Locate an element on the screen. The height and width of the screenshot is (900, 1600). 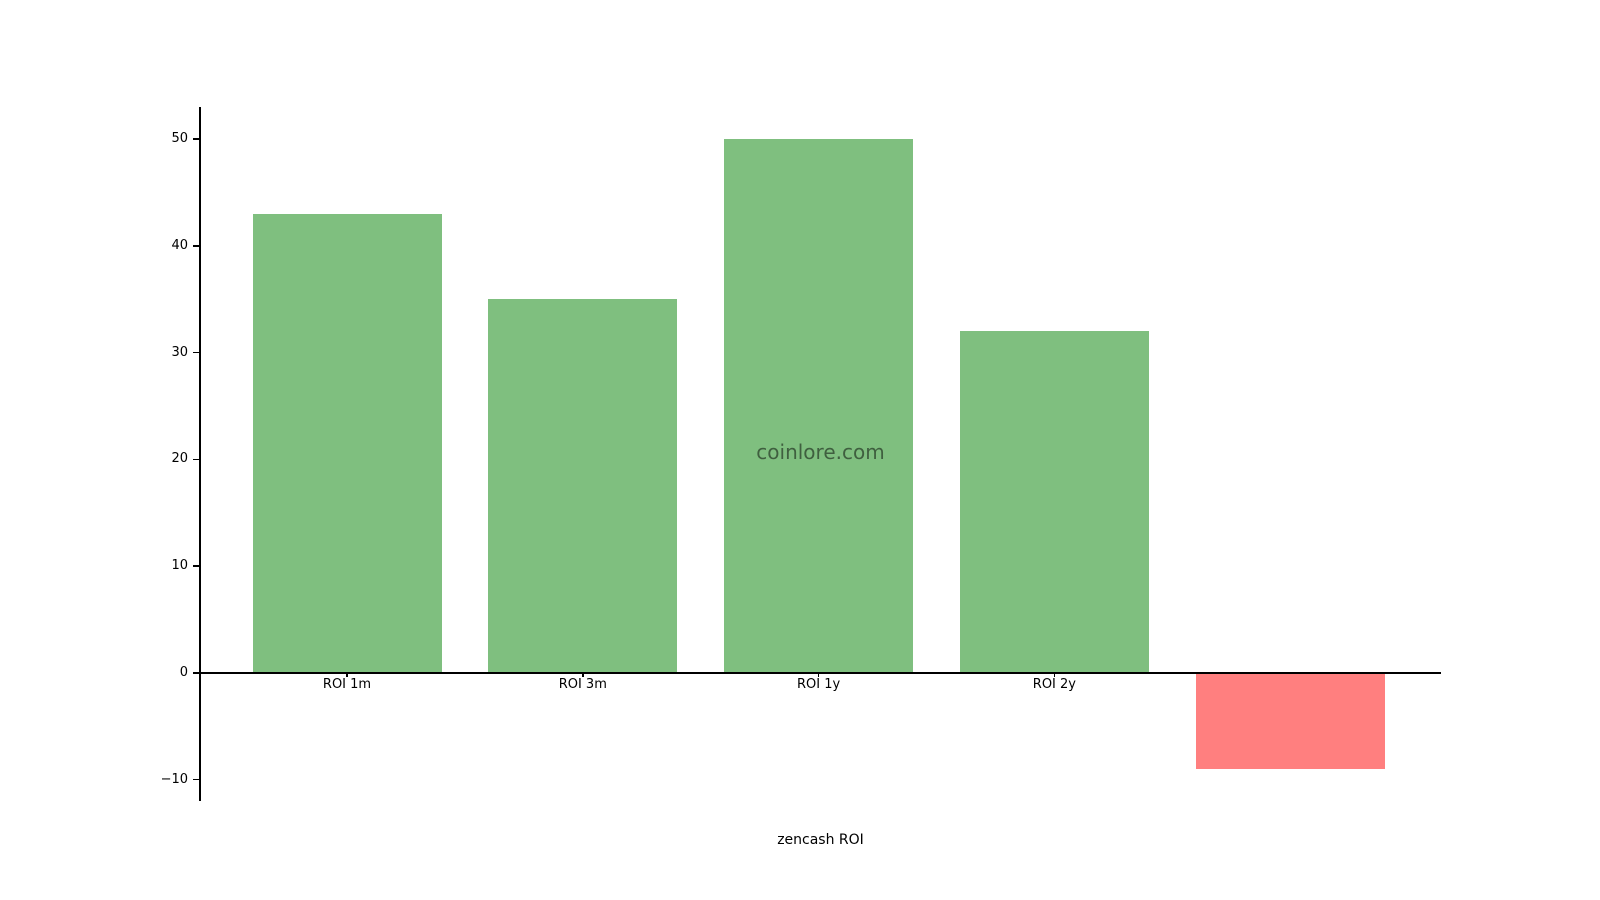
y-tick-label: 40 is located at coordinates (179, 245).